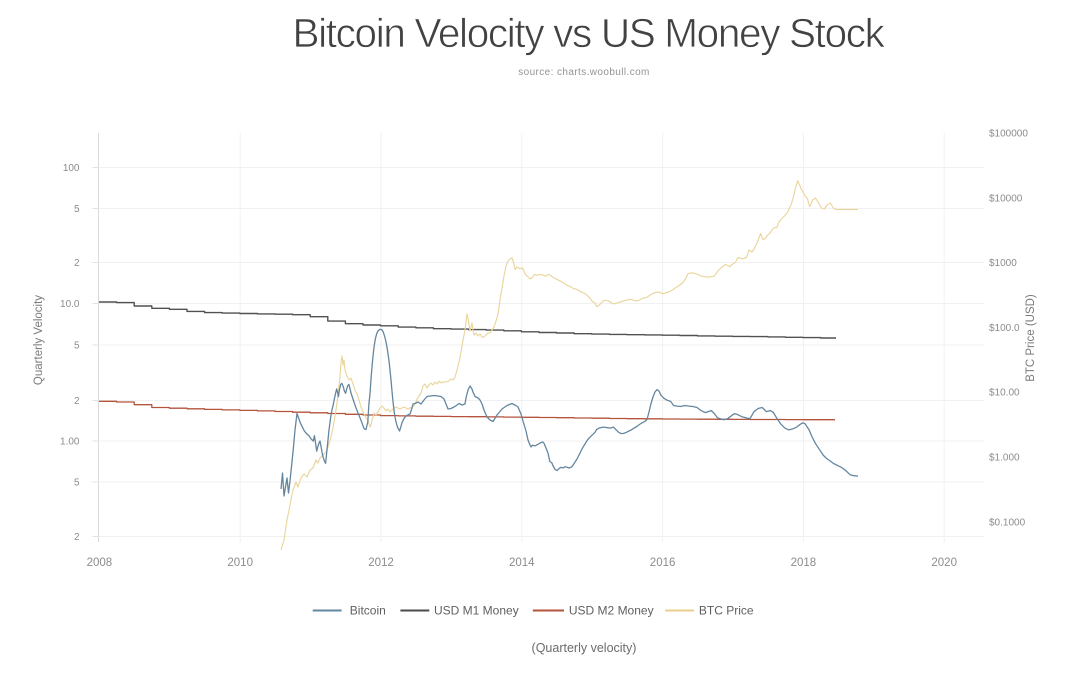 Image resolution: width=1080 pixels, height=675 pixels. I want to click on svg-text: $100.0, so click(1004, 328).